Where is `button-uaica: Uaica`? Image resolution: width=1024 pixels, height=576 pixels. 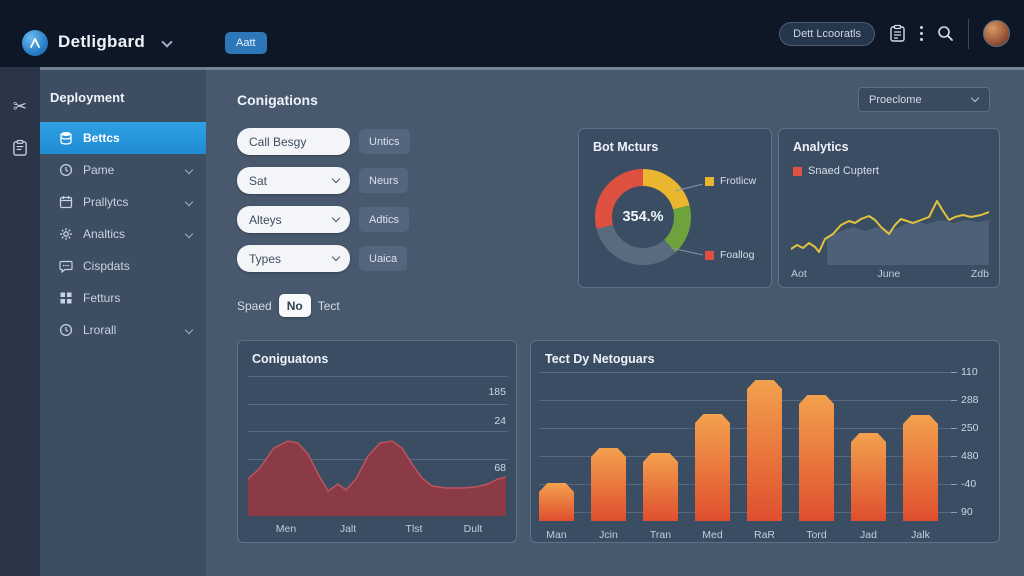
button-uaica: Uaica is located at coordinates (383, 258).